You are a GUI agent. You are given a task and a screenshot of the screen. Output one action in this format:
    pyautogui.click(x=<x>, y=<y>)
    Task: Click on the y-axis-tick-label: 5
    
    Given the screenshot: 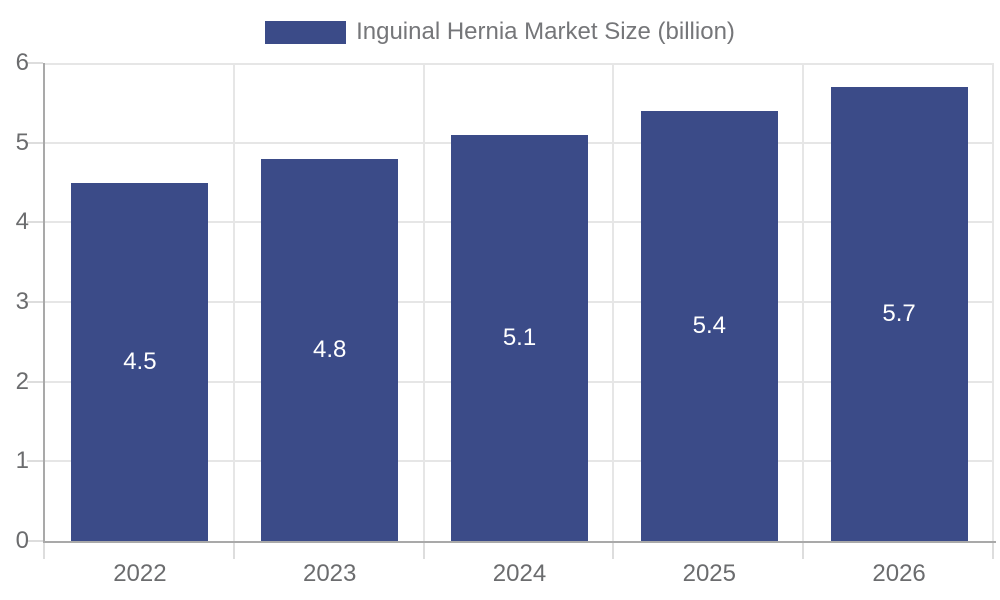 What is the action you would take?
    pyautogui.click(x=22, y=142)
    